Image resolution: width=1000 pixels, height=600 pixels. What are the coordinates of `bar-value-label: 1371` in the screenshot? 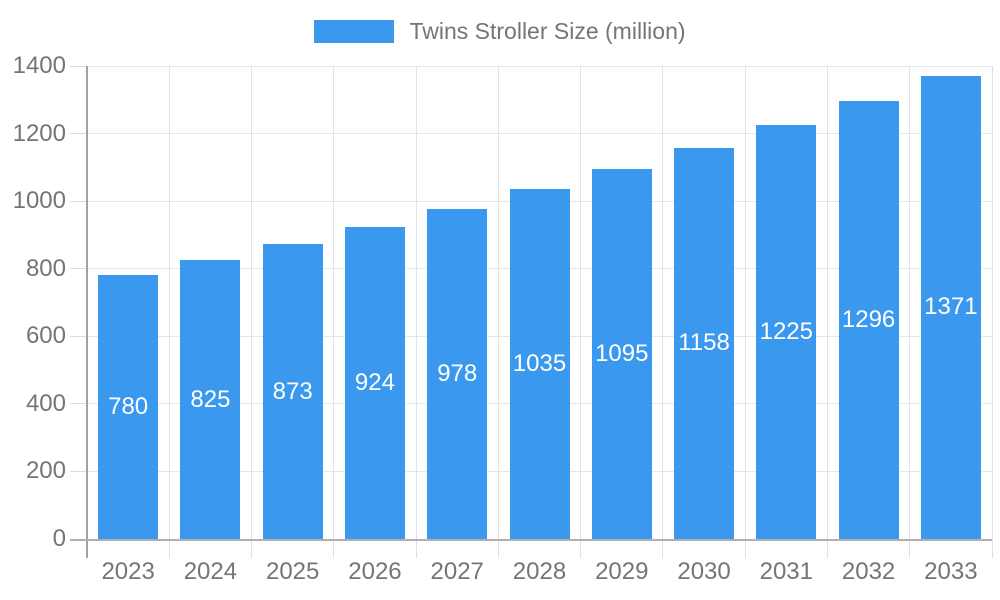 It's located at (951, 307).